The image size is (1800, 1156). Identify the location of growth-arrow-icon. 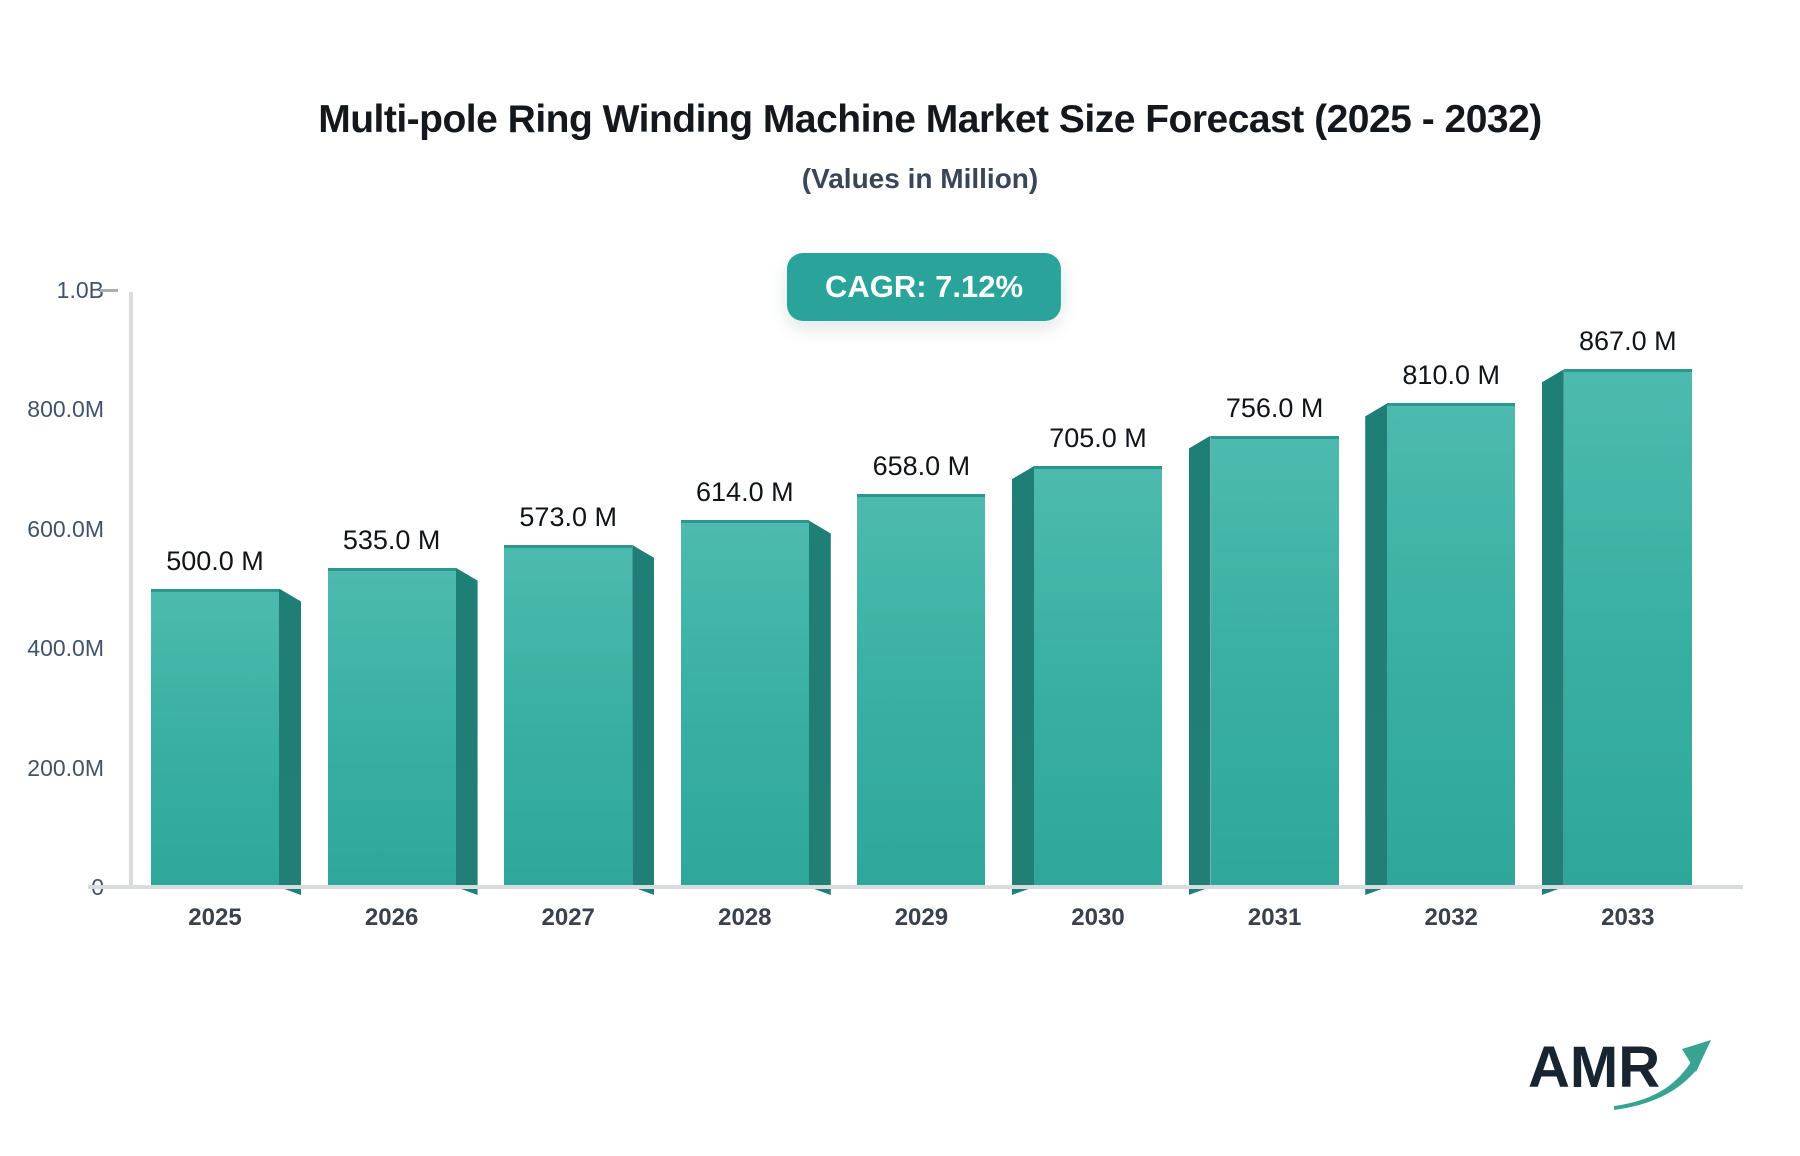
(1662, 1075).